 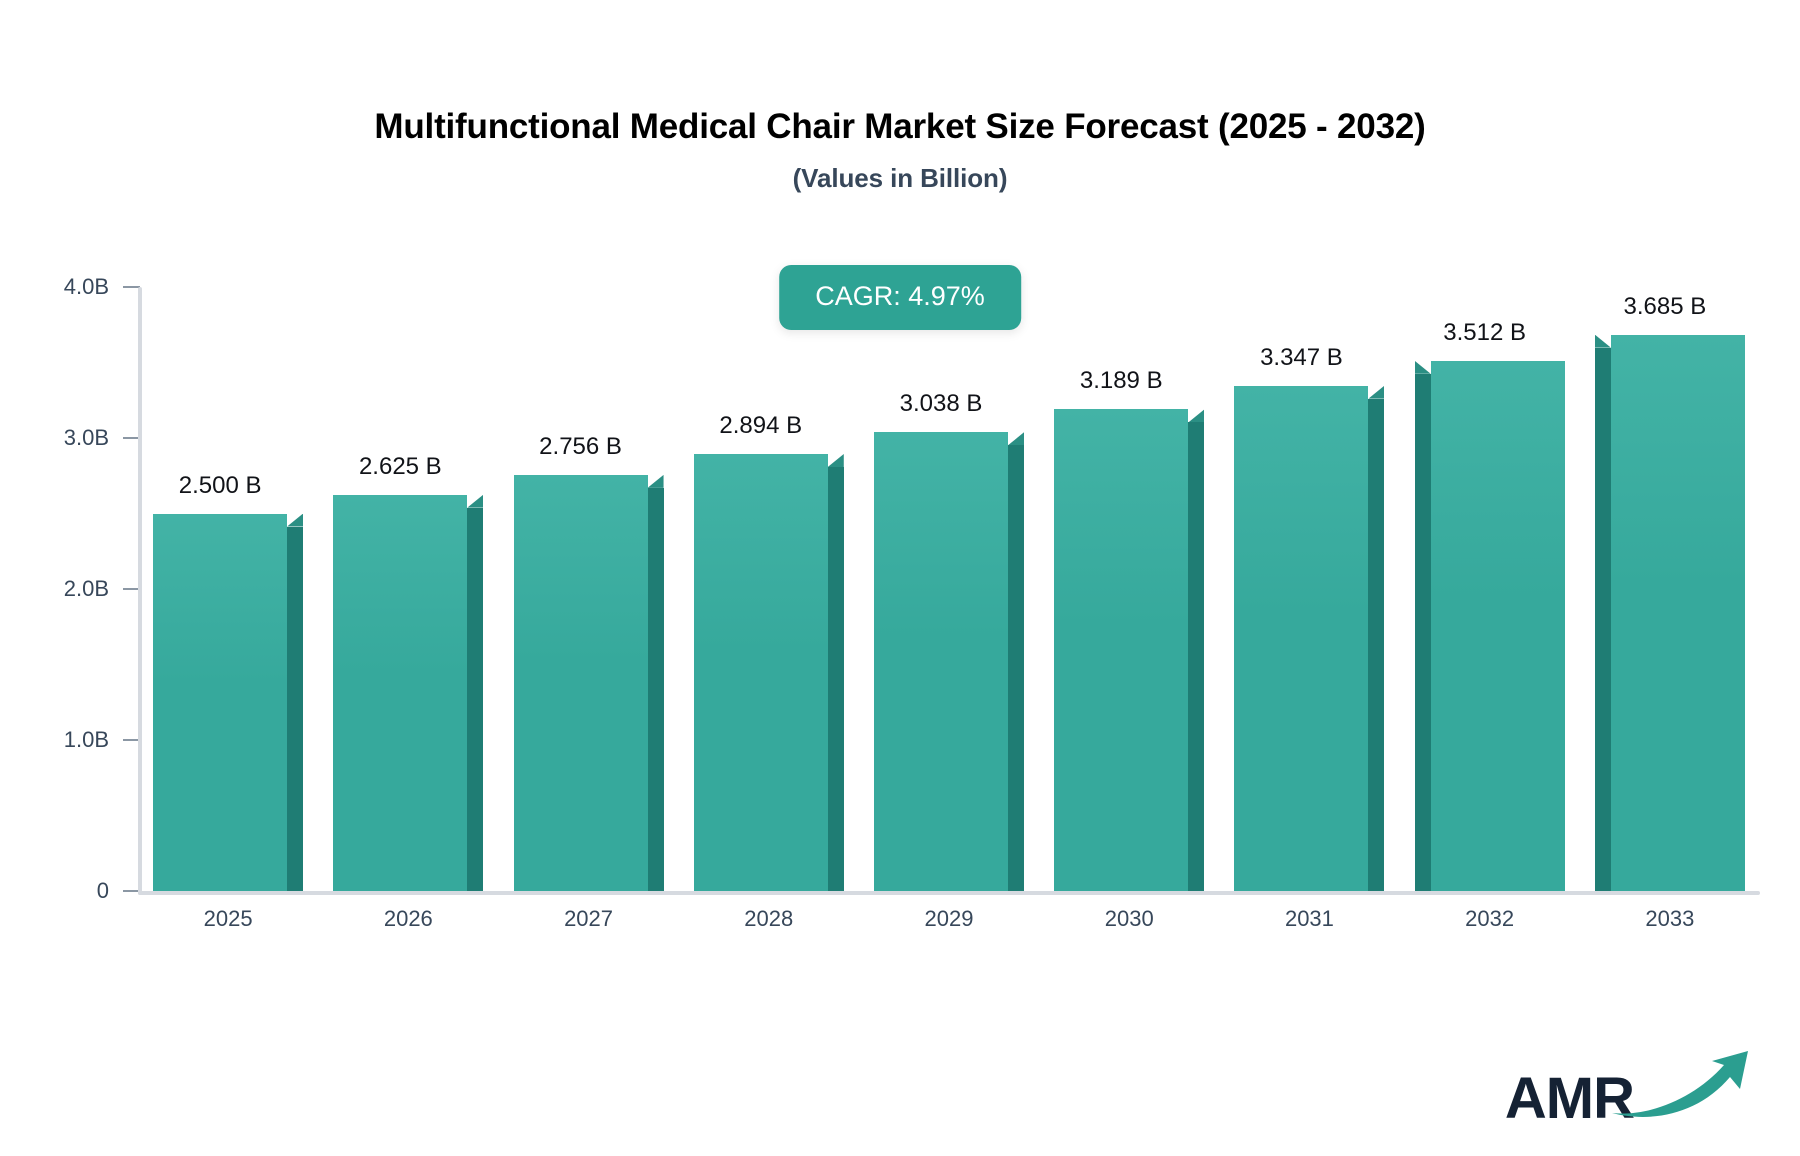 What do you see at coordinates (1670, 918) in the screenshot?
I see `x-axis-tick-label-2033: 2033` at bounding box center [1670, 918].